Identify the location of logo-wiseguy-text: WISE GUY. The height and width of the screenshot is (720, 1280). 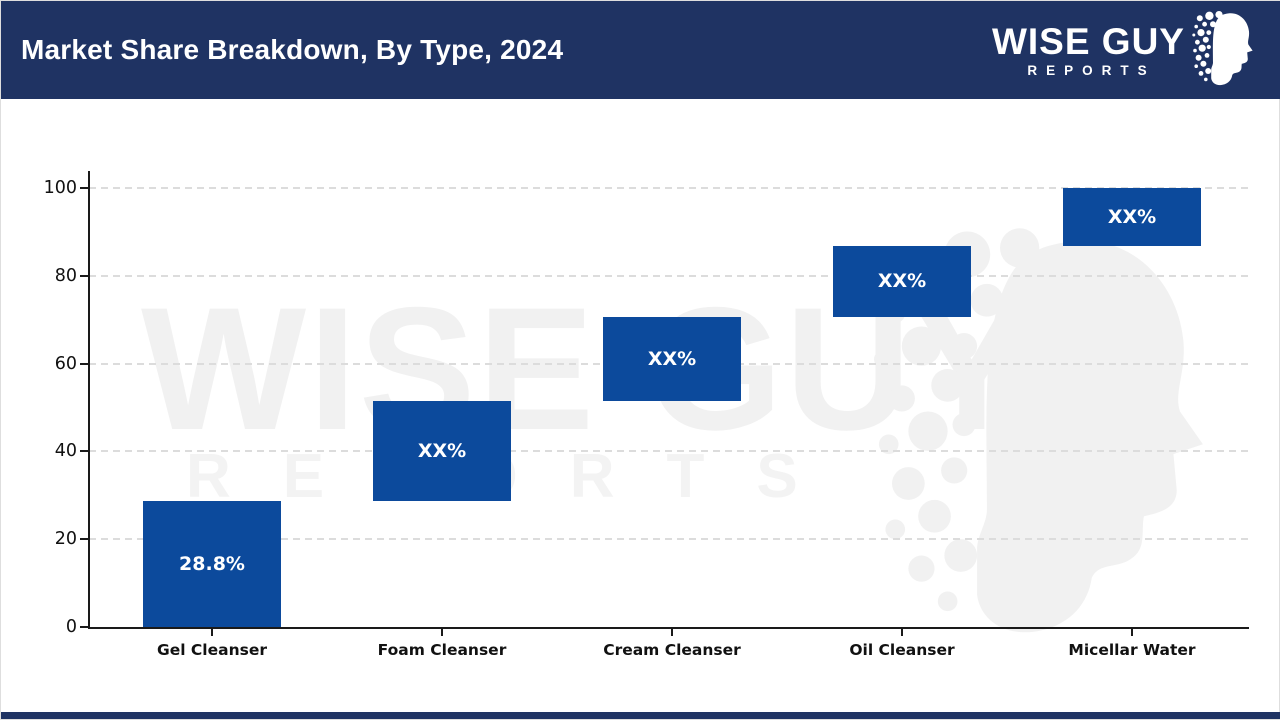
(1088, 41).